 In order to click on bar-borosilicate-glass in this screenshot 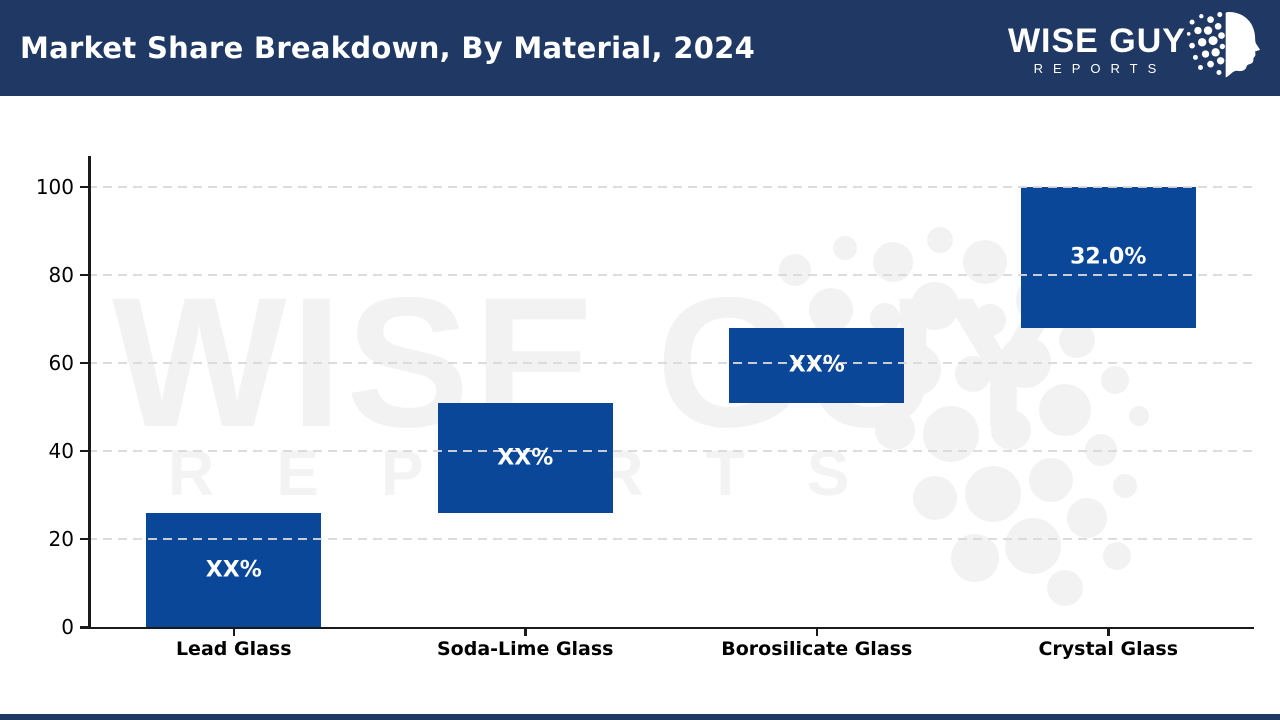, I will do `click(817, 365)`.